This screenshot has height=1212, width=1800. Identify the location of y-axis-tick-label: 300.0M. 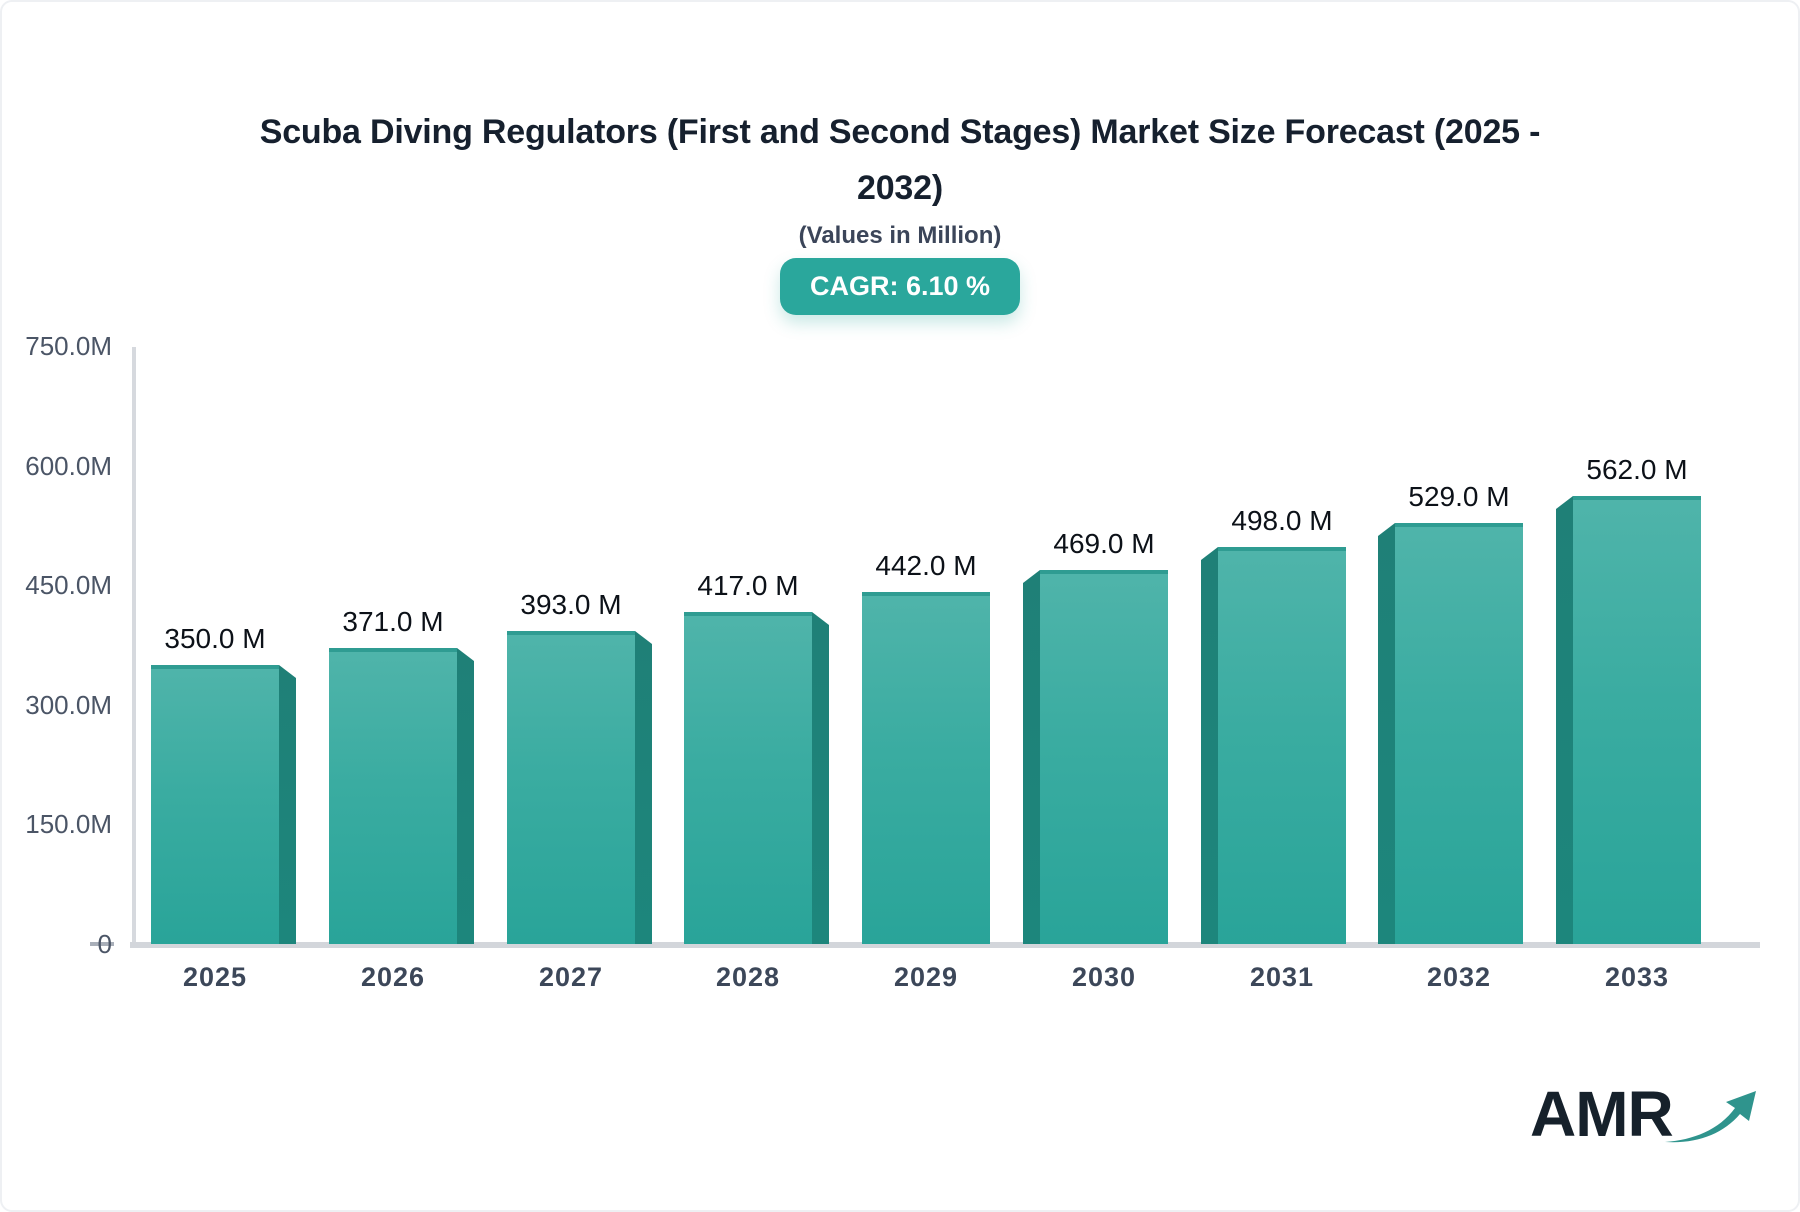
(68, 705).